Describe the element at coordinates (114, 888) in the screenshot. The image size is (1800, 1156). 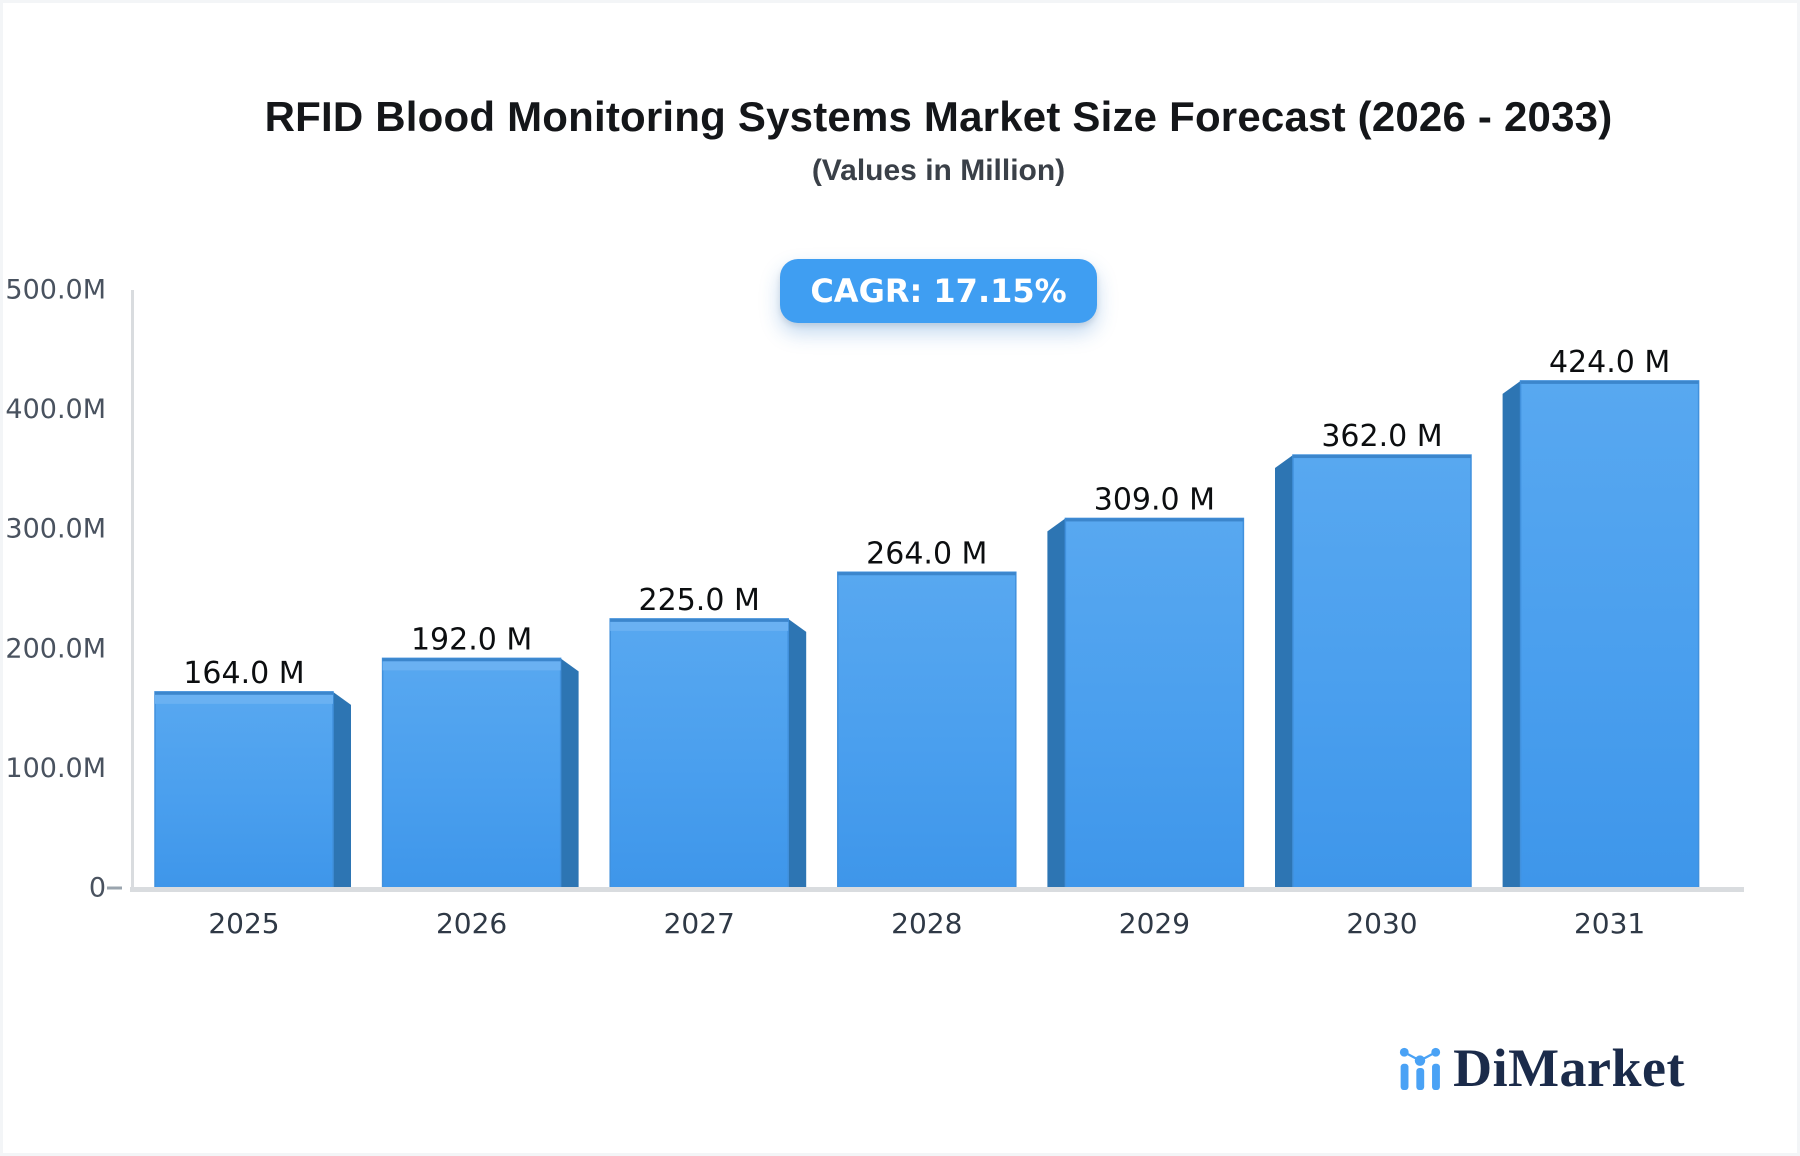
I see `zero-tick-mark` at that location.